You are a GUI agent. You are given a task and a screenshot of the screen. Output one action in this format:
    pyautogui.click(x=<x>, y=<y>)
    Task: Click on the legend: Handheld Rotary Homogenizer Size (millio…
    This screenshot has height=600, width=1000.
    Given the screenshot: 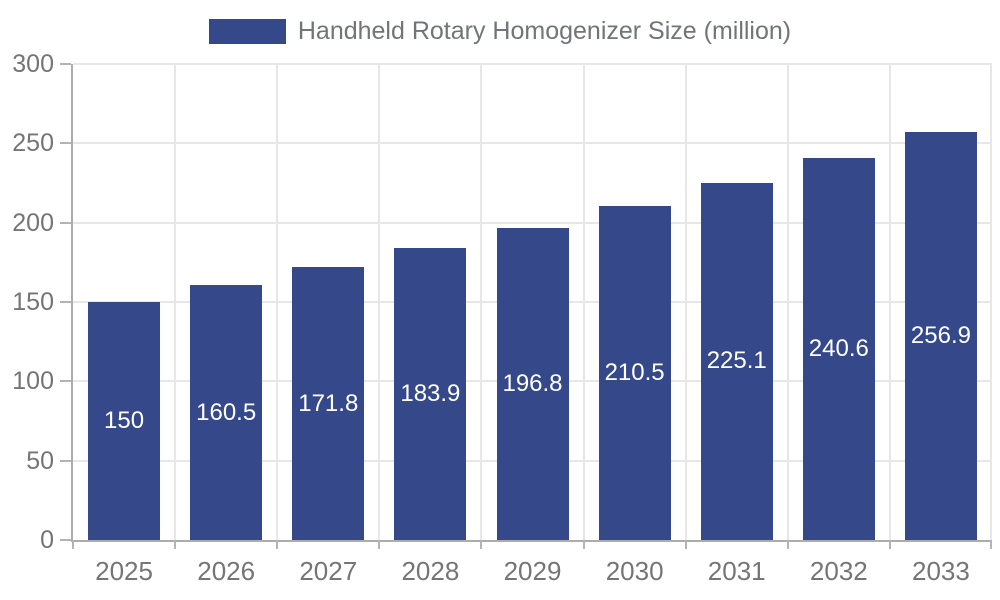 What is the action you would take?
    pyautogui.click(x=500, y=31)
    